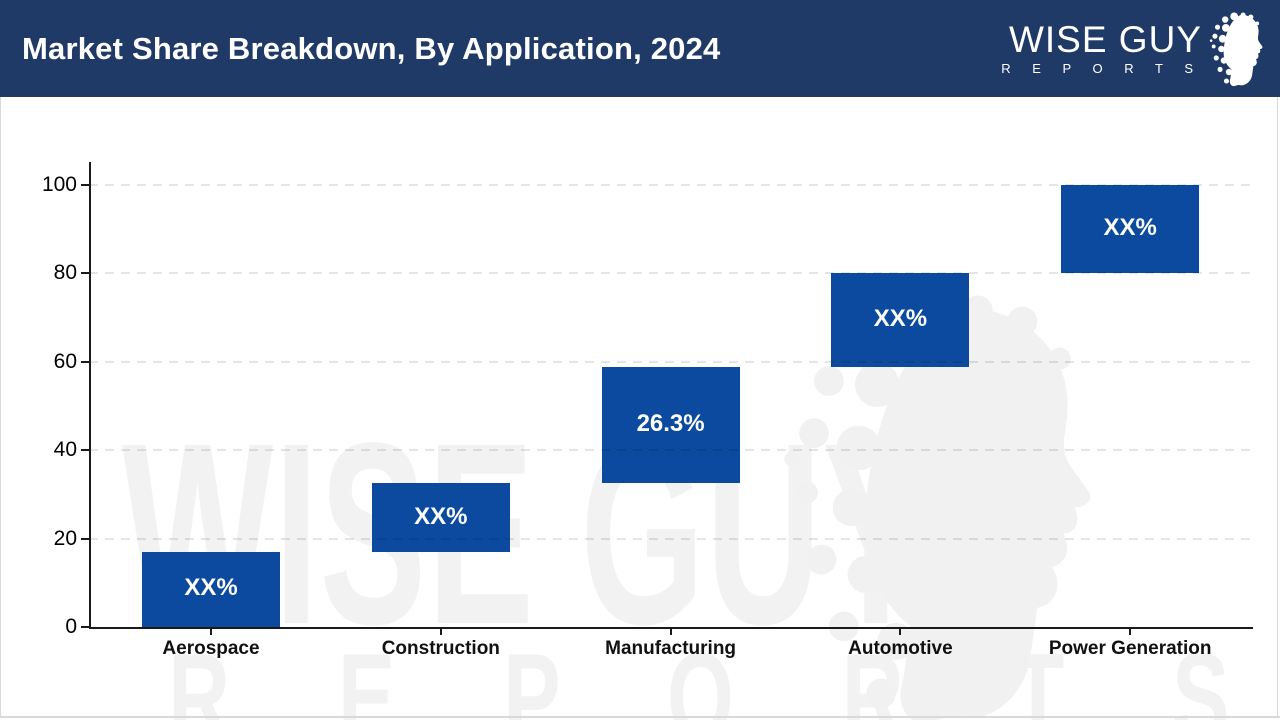 Image resolution: width=1280 pixels, height=720 pixels. Describe the element at coordinates (720, 674) in the screenshot. I see `watermark-subtitle-text: R E P O R T S` at that location.